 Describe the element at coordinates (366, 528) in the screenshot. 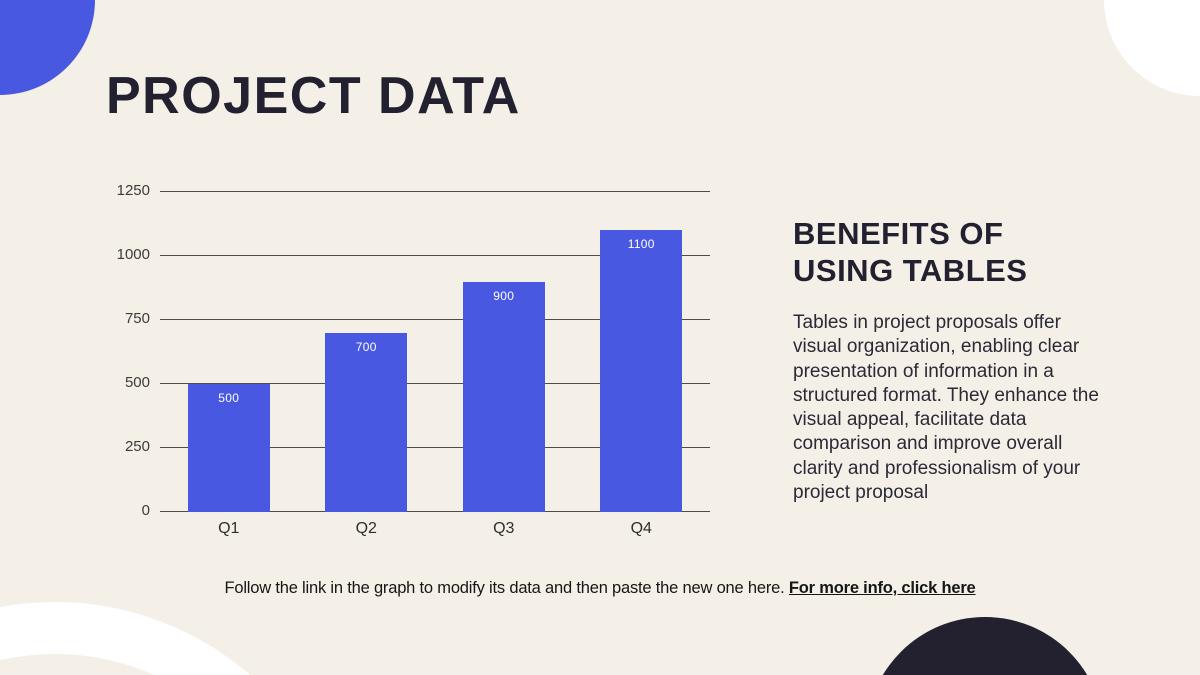

I see `x-category-label-q2: Q2` at that location.